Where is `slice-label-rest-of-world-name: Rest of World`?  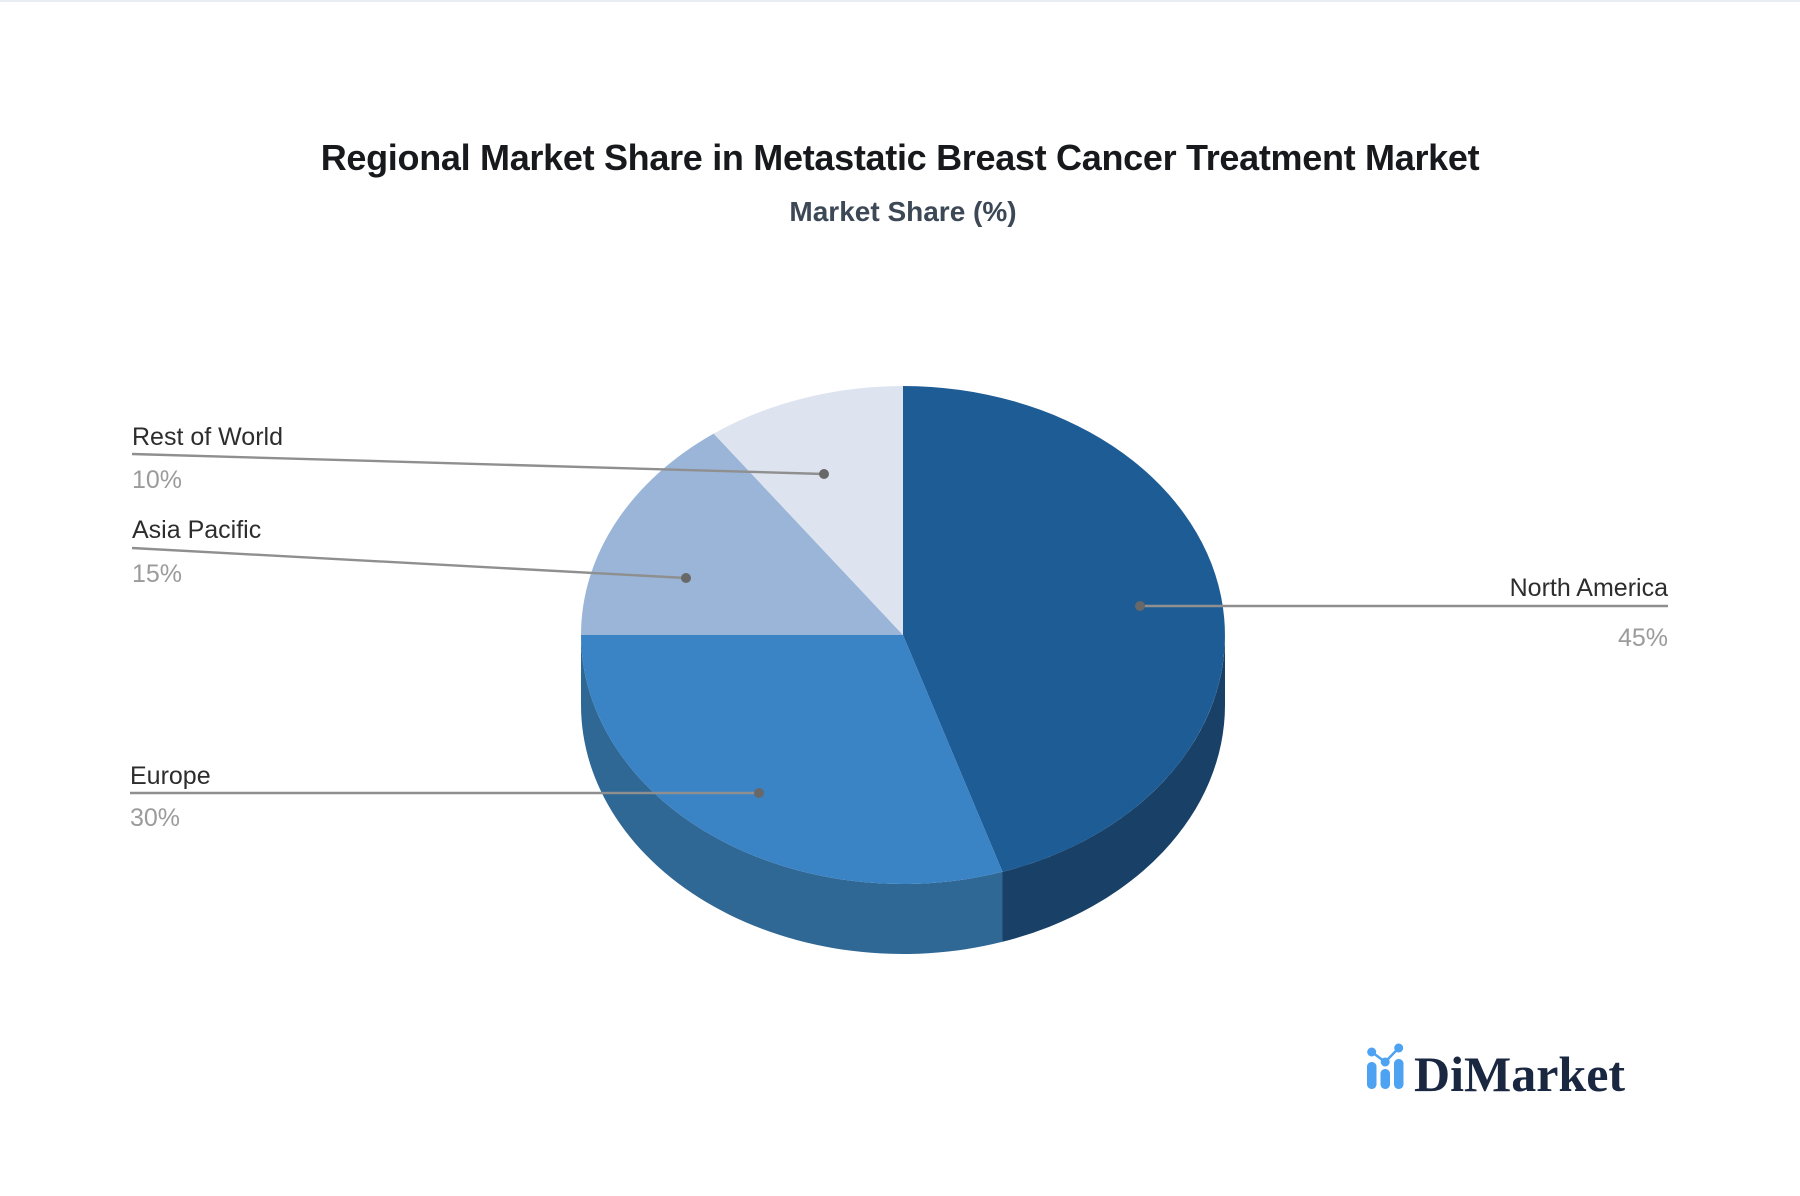 slice-label-rest-of-world-name: Rest of World is located at coordinates (207, 437).